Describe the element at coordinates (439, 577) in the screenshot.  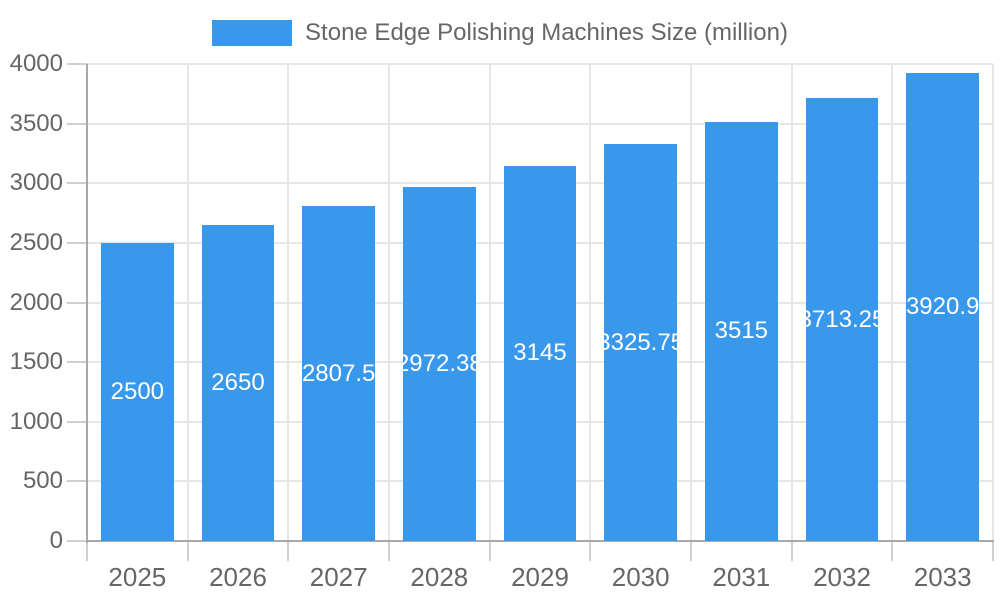
I see `x-axis-tick-label: 2028` at that location.